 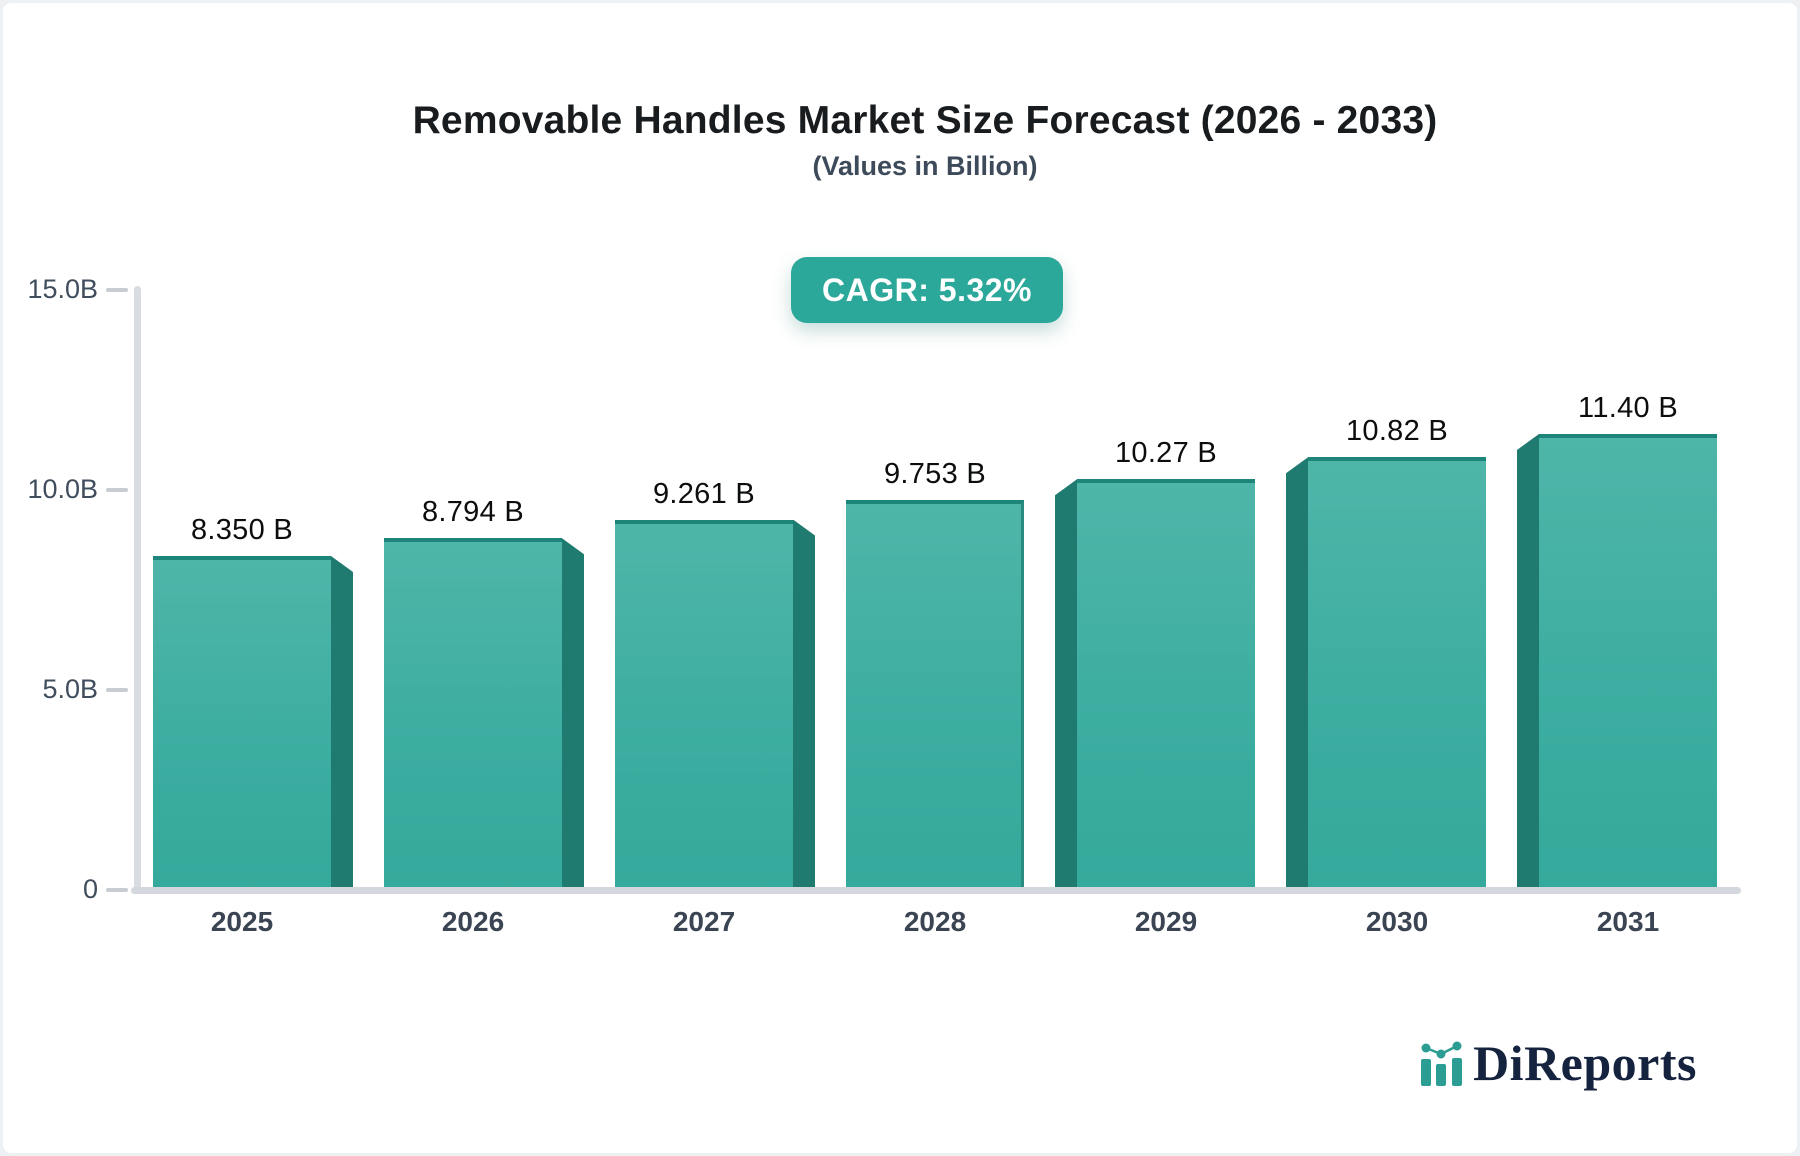 I want to click on chart-subtitle: (Values in Billion), so click(x=925, y=166).